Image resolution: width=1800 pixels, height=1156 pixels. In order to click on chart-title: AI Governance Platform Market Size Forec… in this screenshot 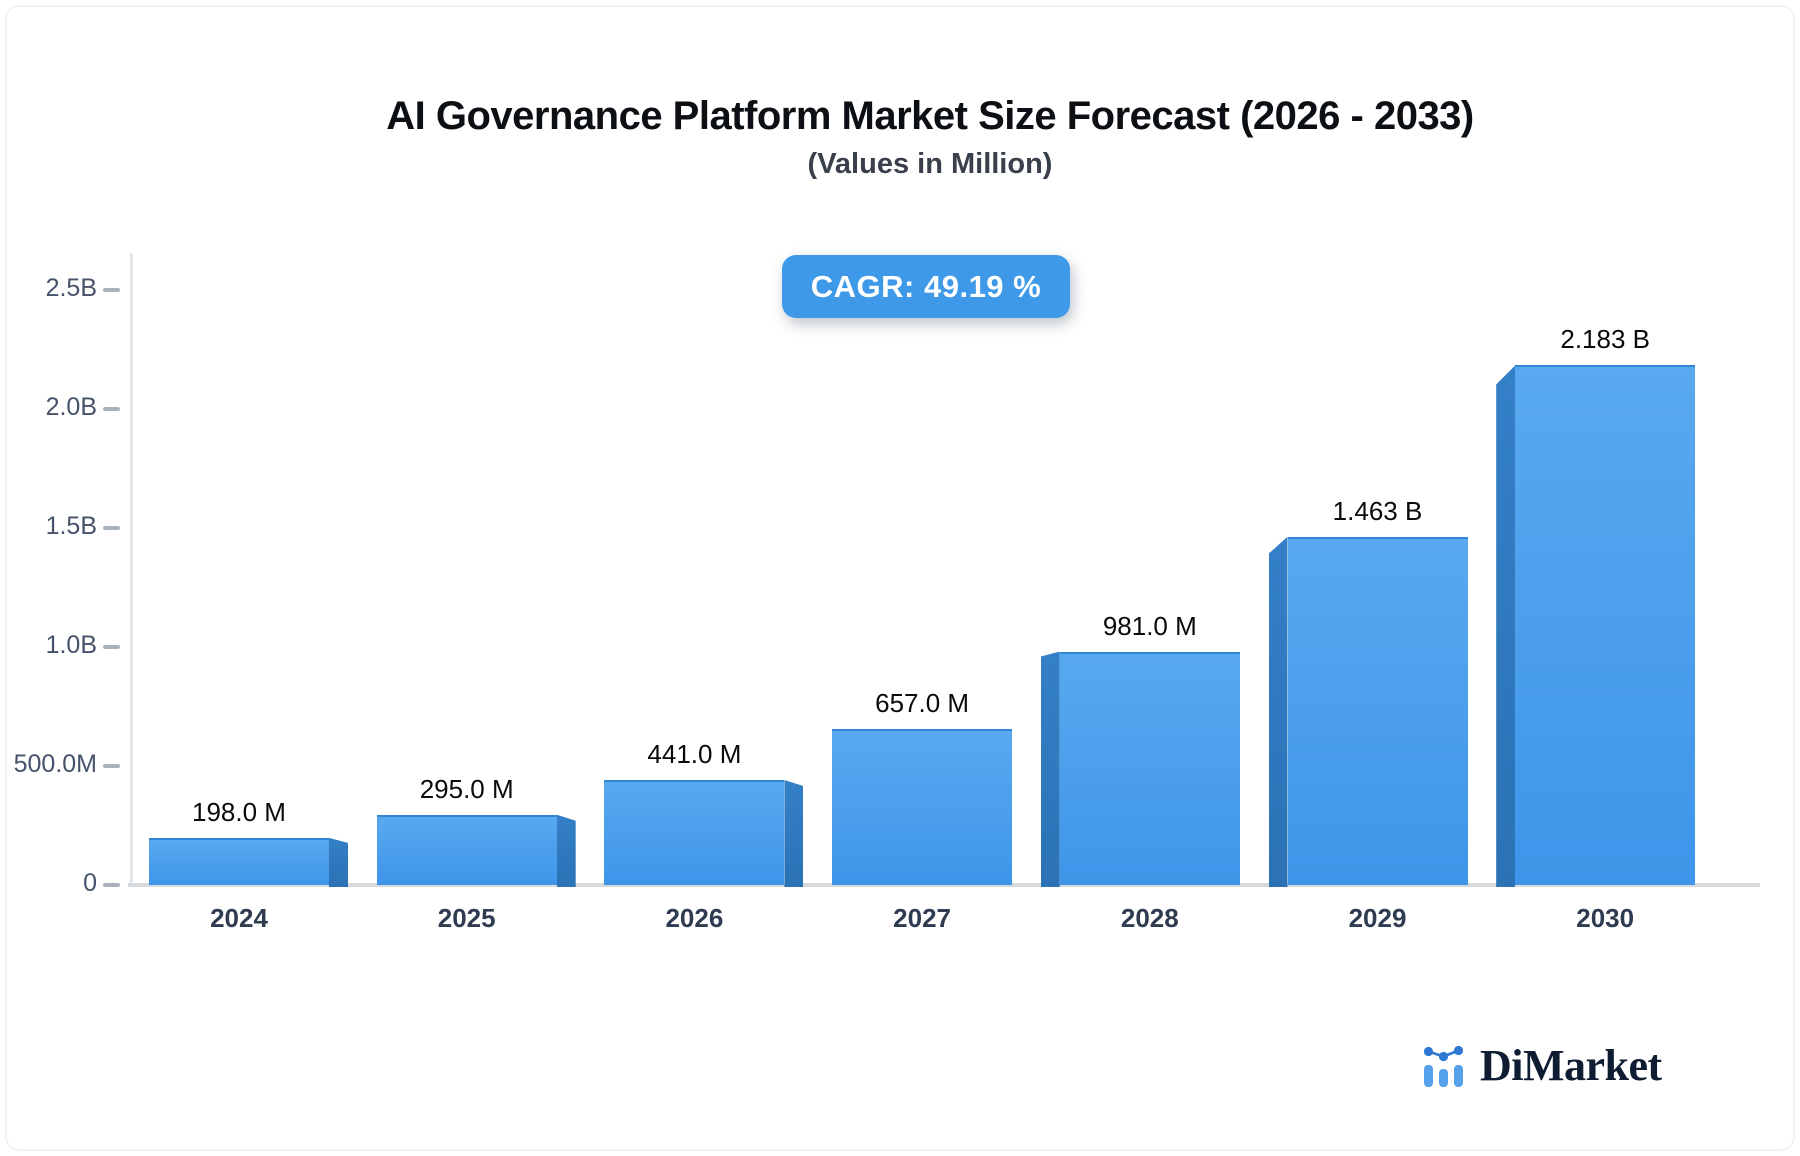, I will do `click(930, 116)`.